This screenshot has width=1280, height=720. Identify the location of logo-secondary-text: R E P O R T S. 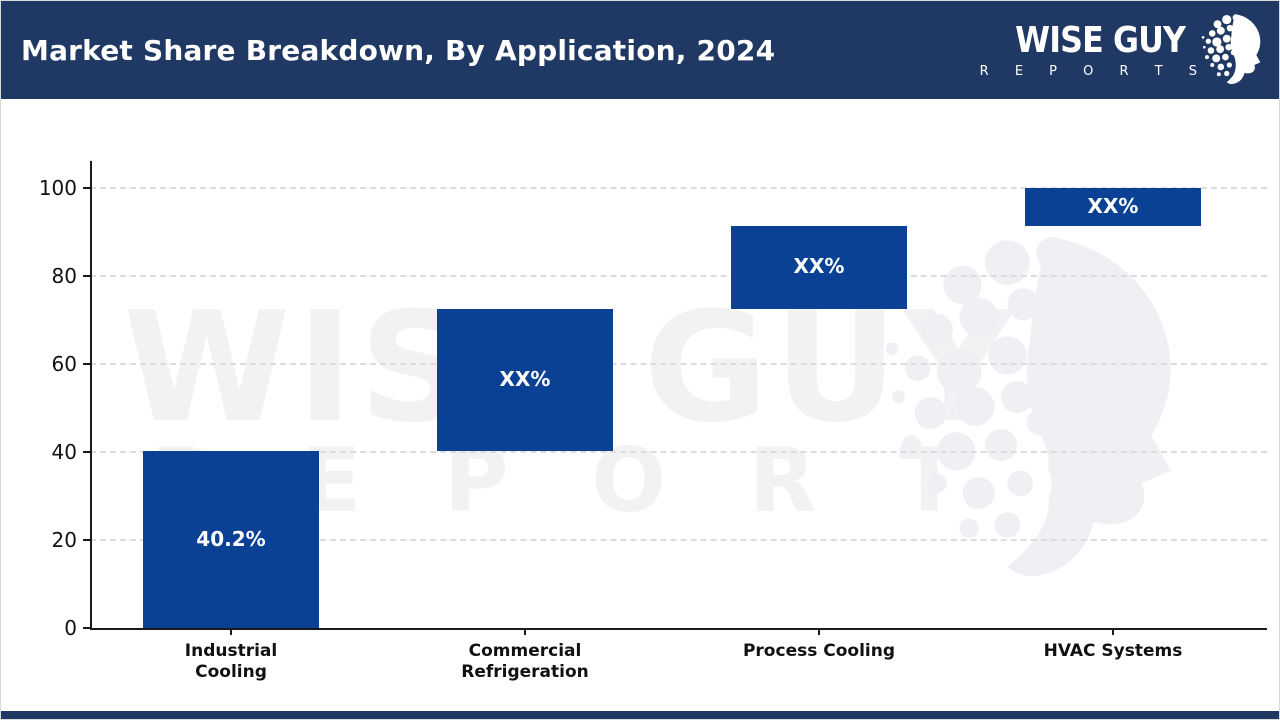
(1093, 71).